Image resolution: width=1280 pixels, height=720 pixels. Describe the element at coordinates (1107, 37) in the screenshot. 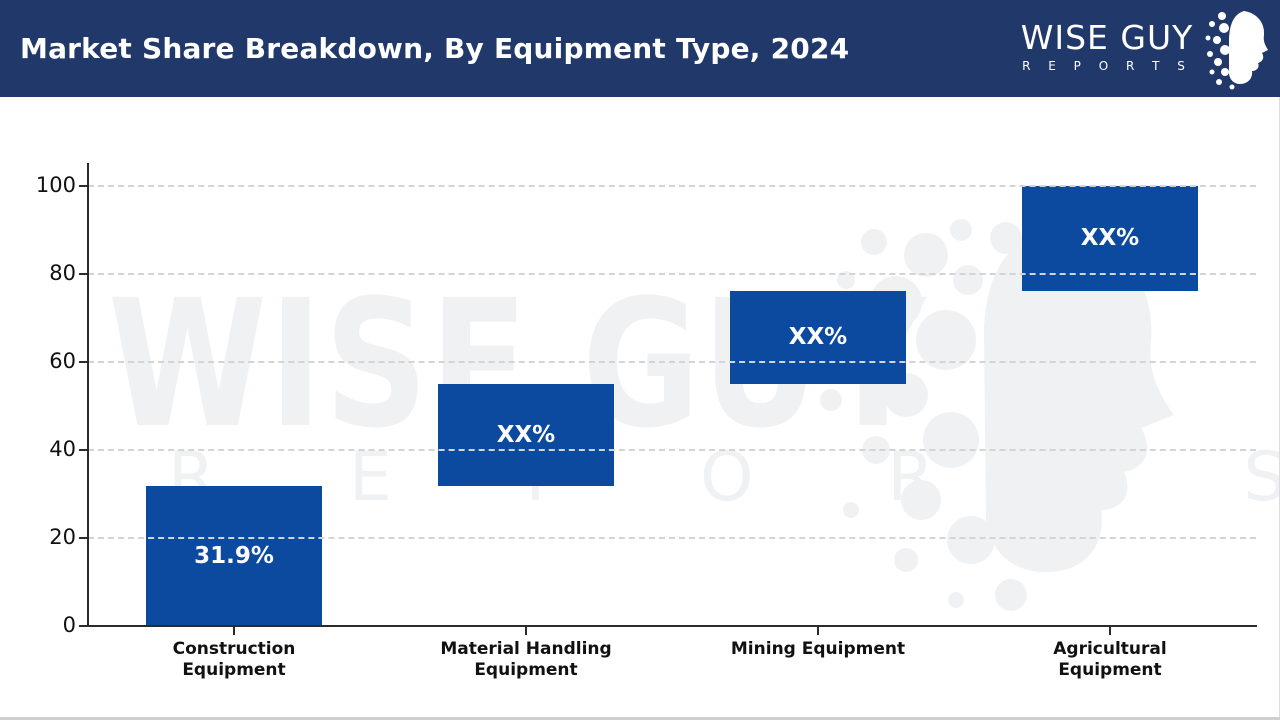

I see `brand-name: WISE GUY` at that location.